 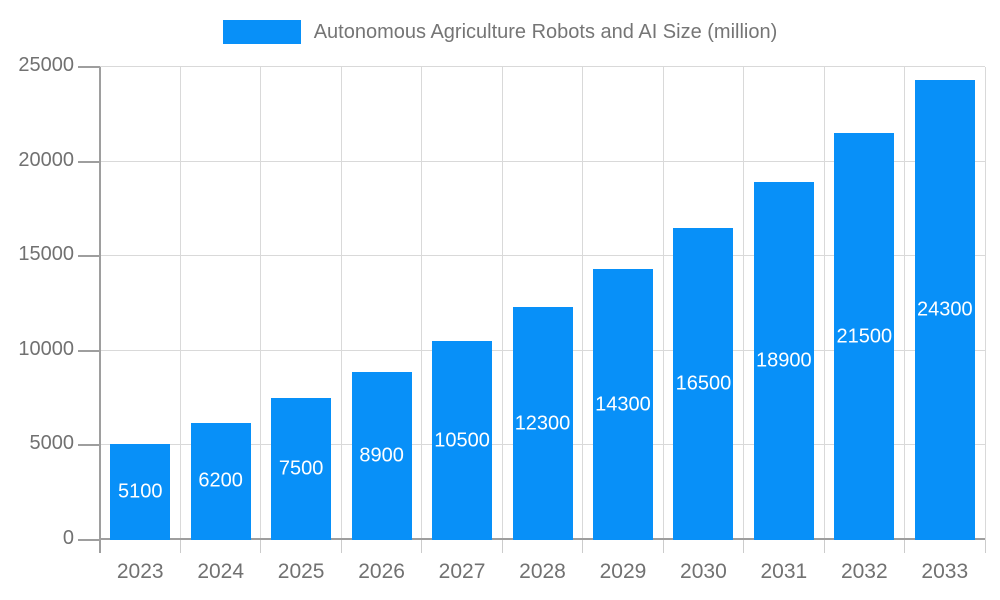 What do you see at coordinates (703, 571) in the screenshot?
I see `x-tick-label: 2030` at bounding box center [703, 571].